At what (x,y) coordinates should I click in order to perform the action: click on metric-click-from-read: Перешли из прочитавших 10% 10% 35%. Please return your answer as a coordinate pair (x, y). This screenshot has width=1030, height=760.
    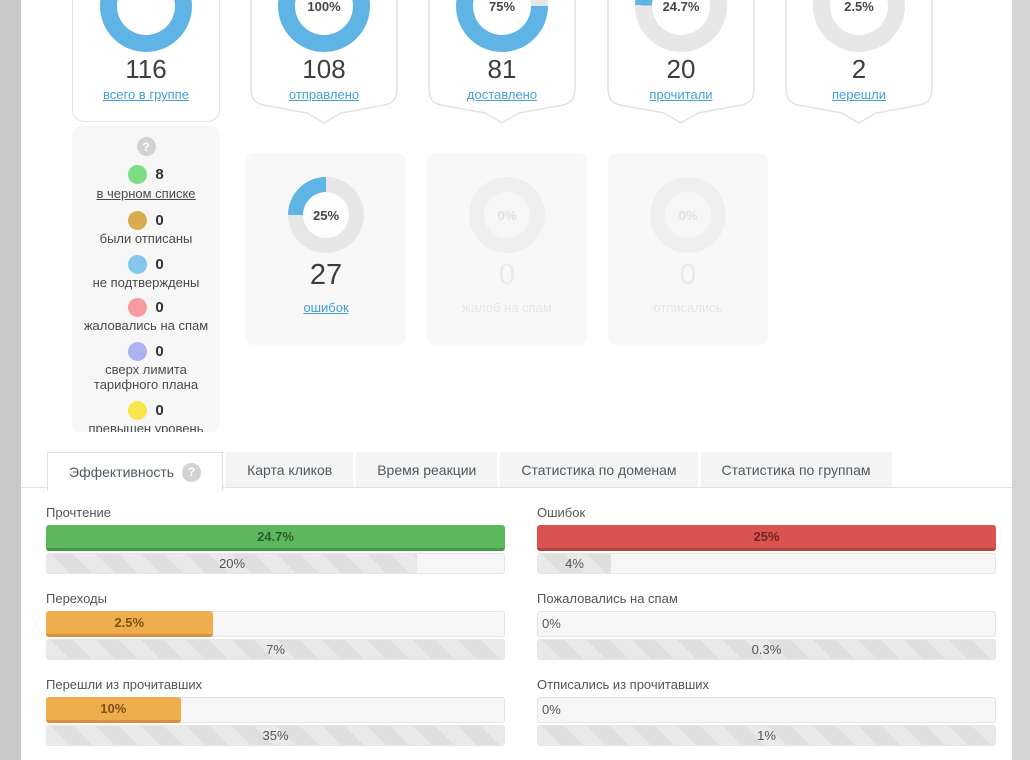
    Looking at the image, I should click on (275, 711).